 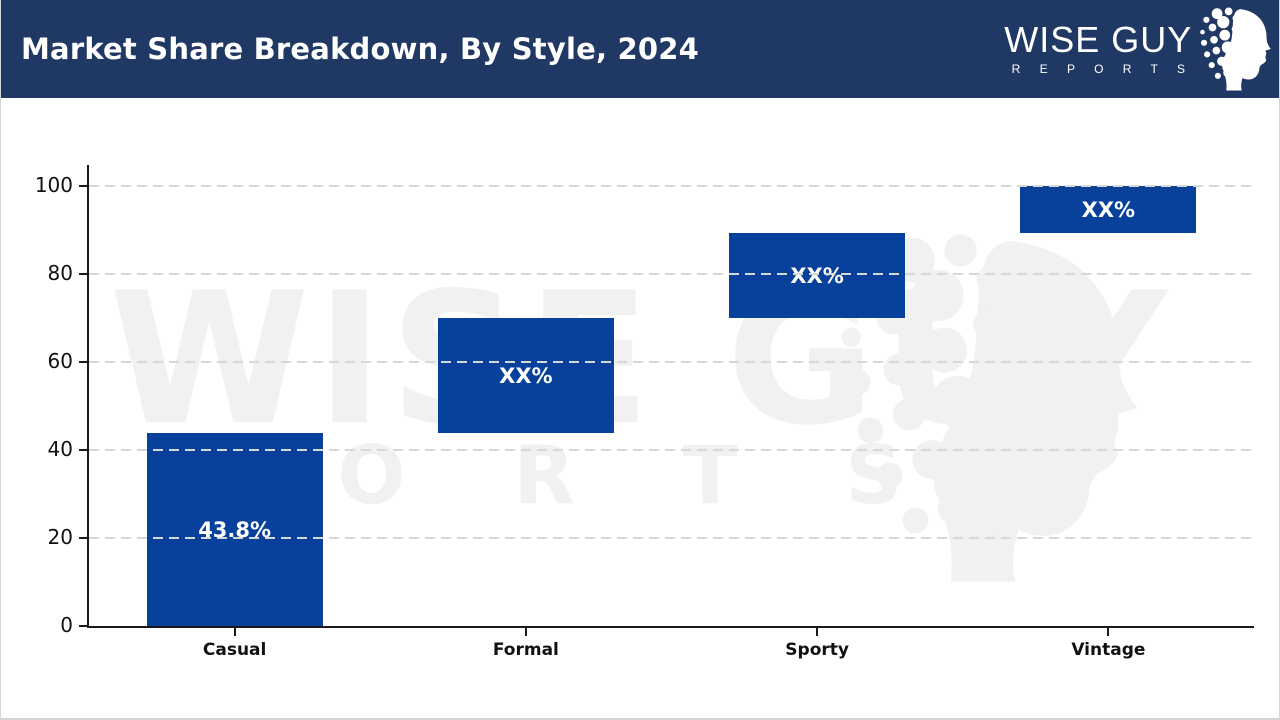 What do you see at coordinates (60, 361) in the screenshot?
I see `y-axis-label-60: 60` at bounding box center [60, 361].